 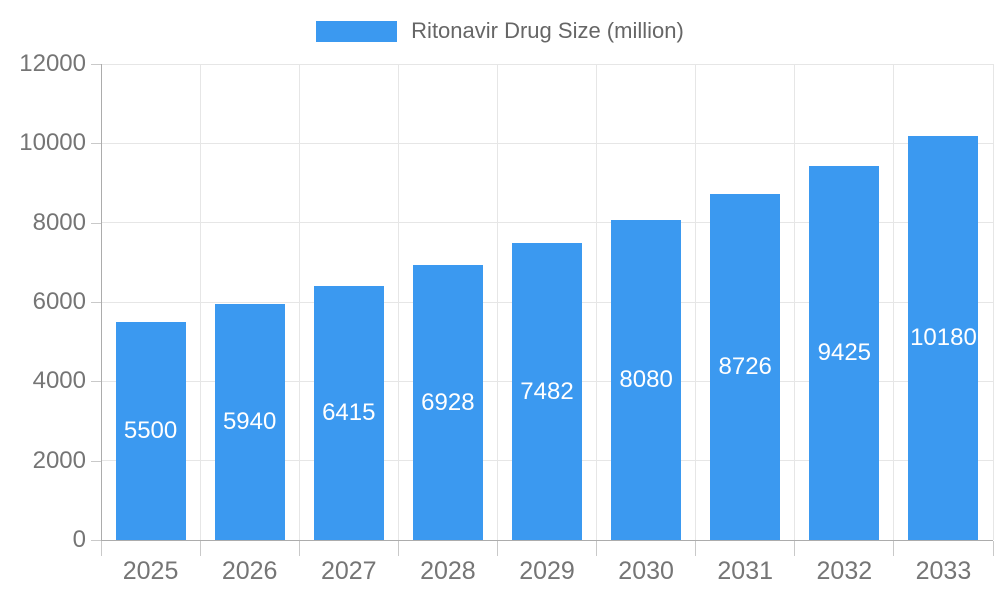 I want to click on y-tick-label: 8000, so click(x=59, y=222).